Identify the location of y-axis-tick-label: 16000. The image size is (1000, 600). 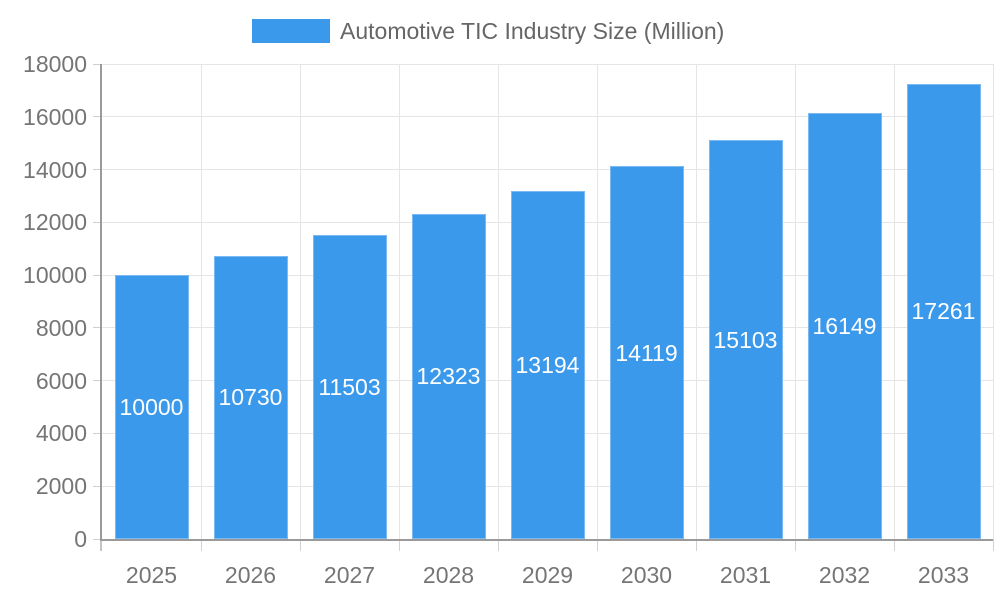
(55, 116).